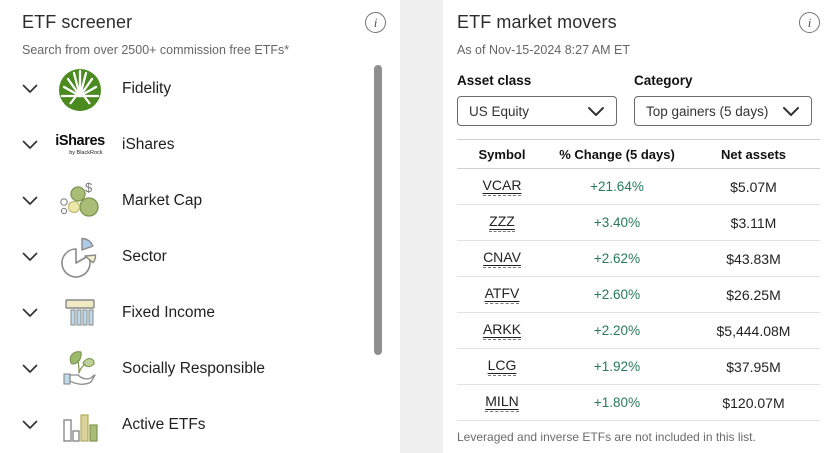 Image resolution: width=835 pixels, height=453 pixels. I want to click on screener-title: ETF screener, so click(77, 22).